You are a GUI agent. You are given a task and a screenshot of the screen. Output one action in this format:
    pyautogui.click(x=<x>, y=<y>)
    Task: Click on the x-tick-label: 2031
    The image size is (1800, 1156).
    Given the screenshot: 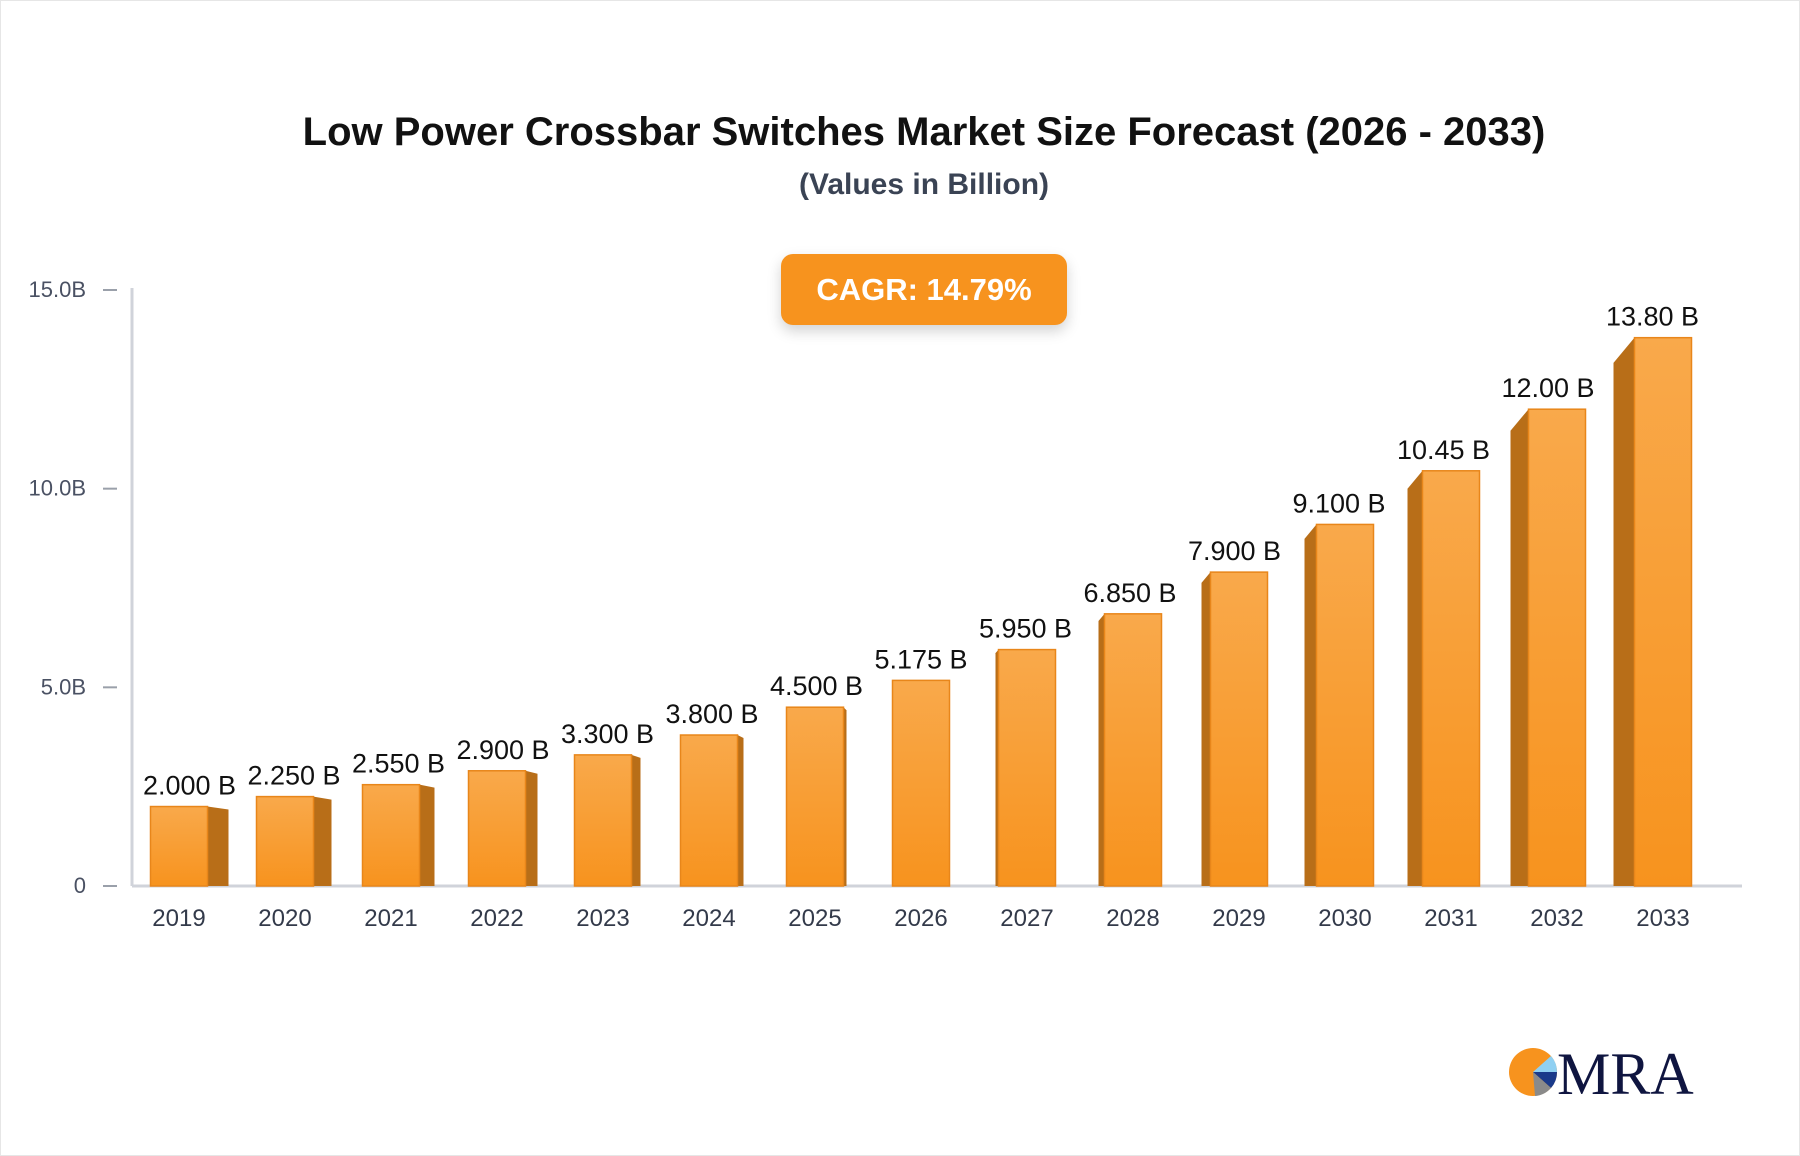 What is the action you would take?
    pyautogui.click(x=1450, y=918)
    